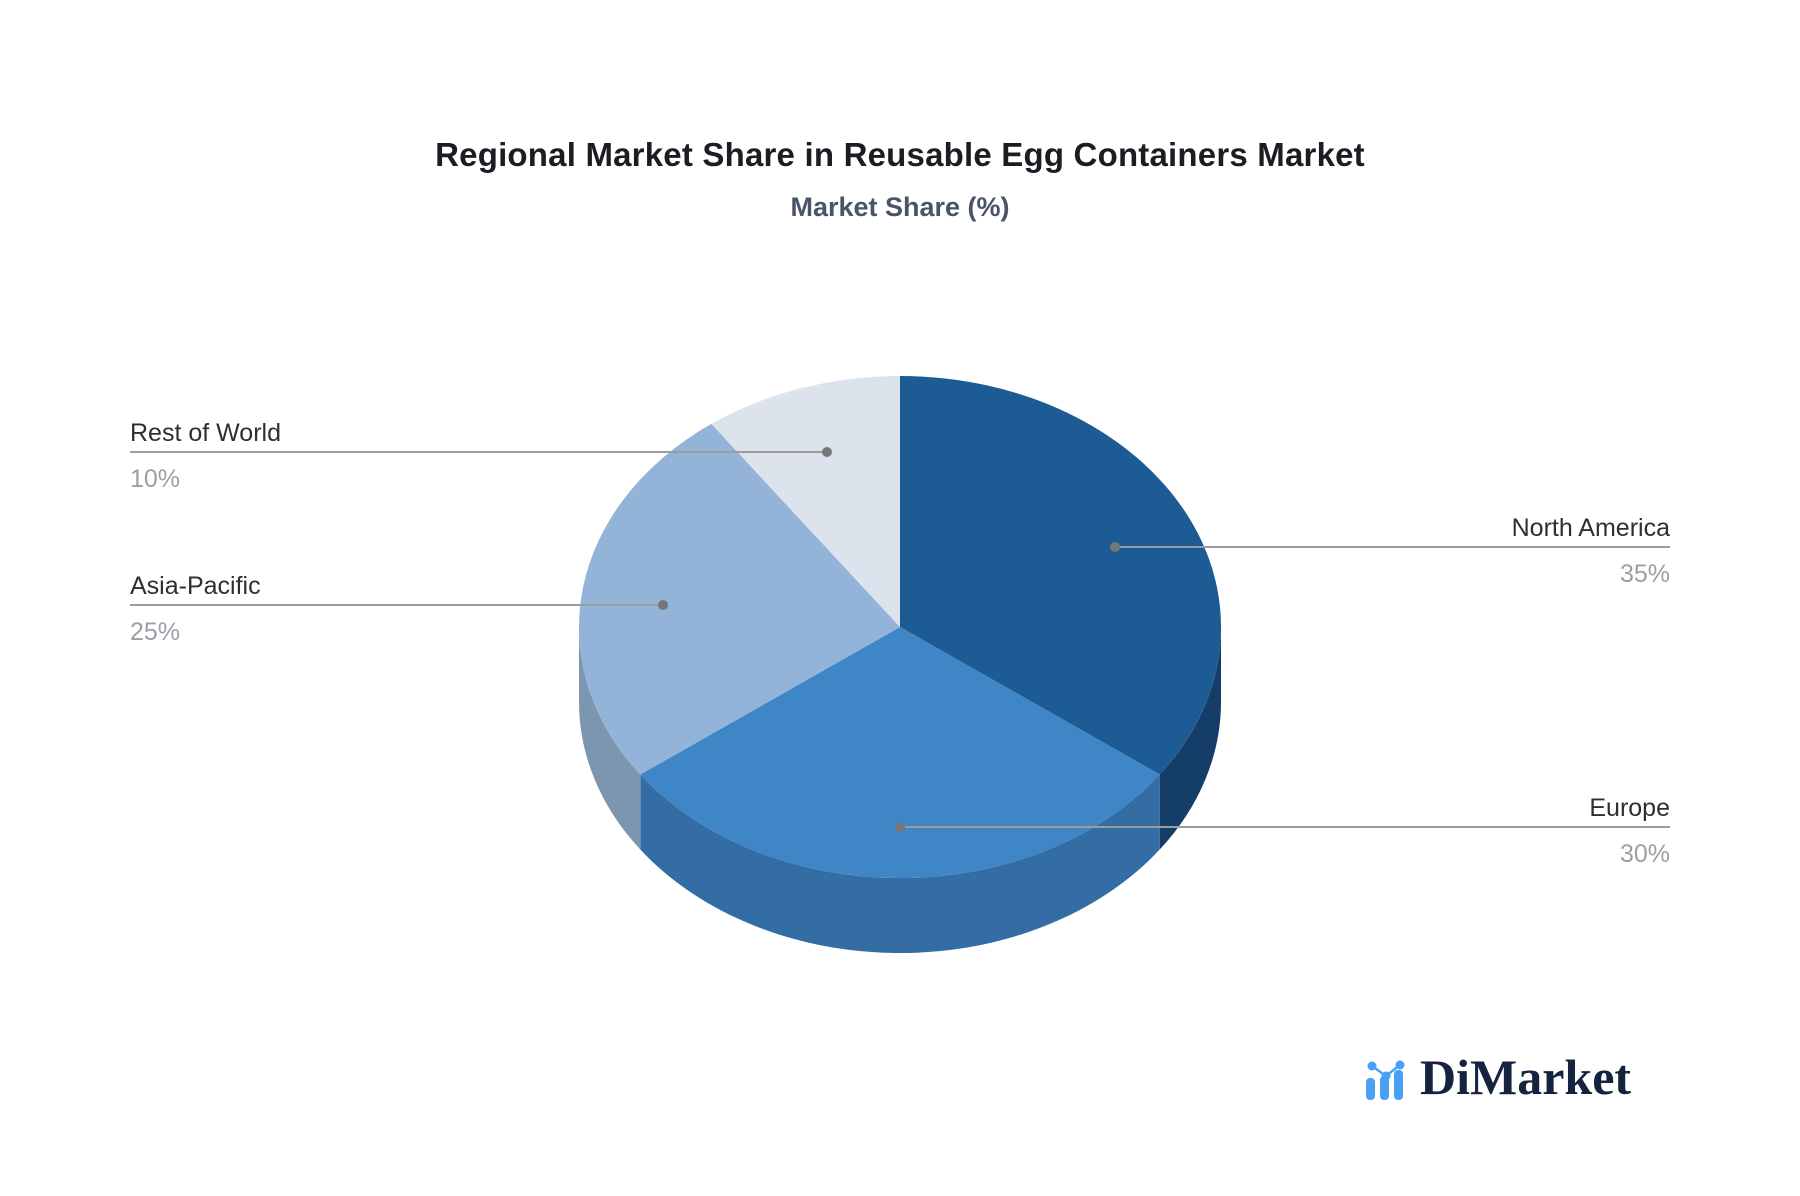 The height and width of the screenshot is (1196, 1800). What do you see at coordinates (1590, 528) in the screenshot?
I see `slice-label-north-america: North America` at bounding box center [1590, 528].